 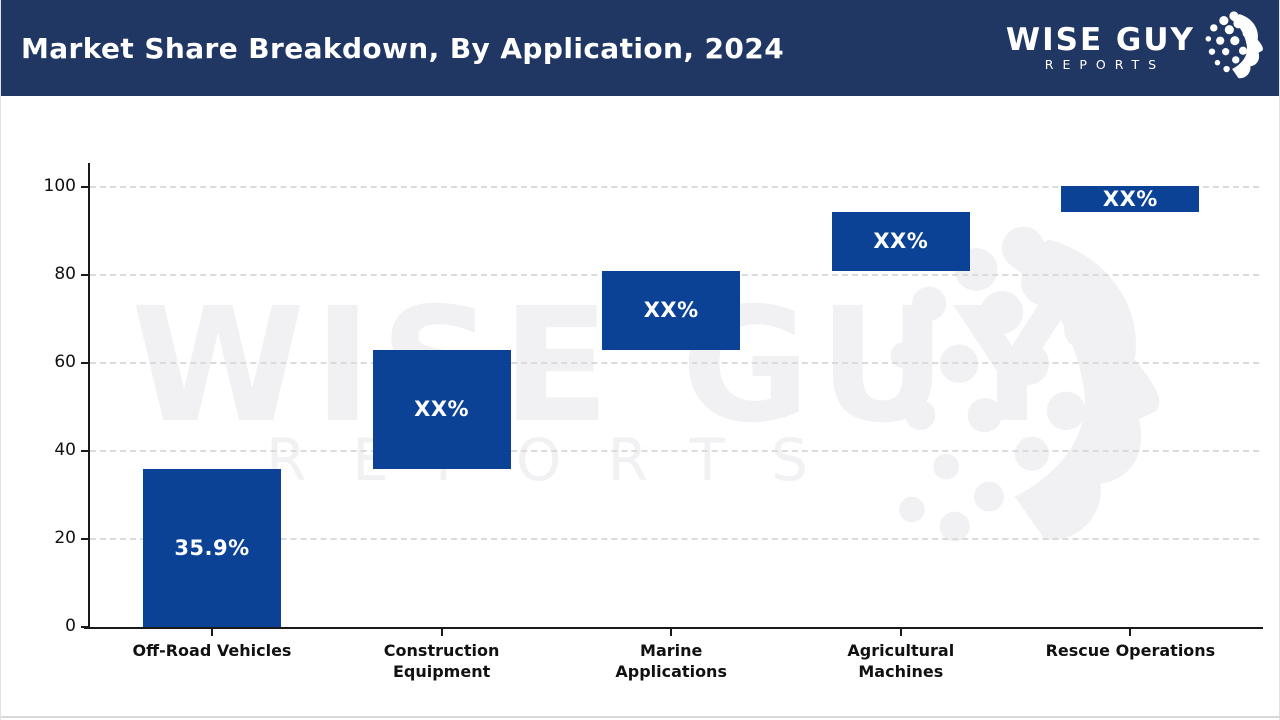 I want to click on logo-head-icon, so click(x=1234, y=45).